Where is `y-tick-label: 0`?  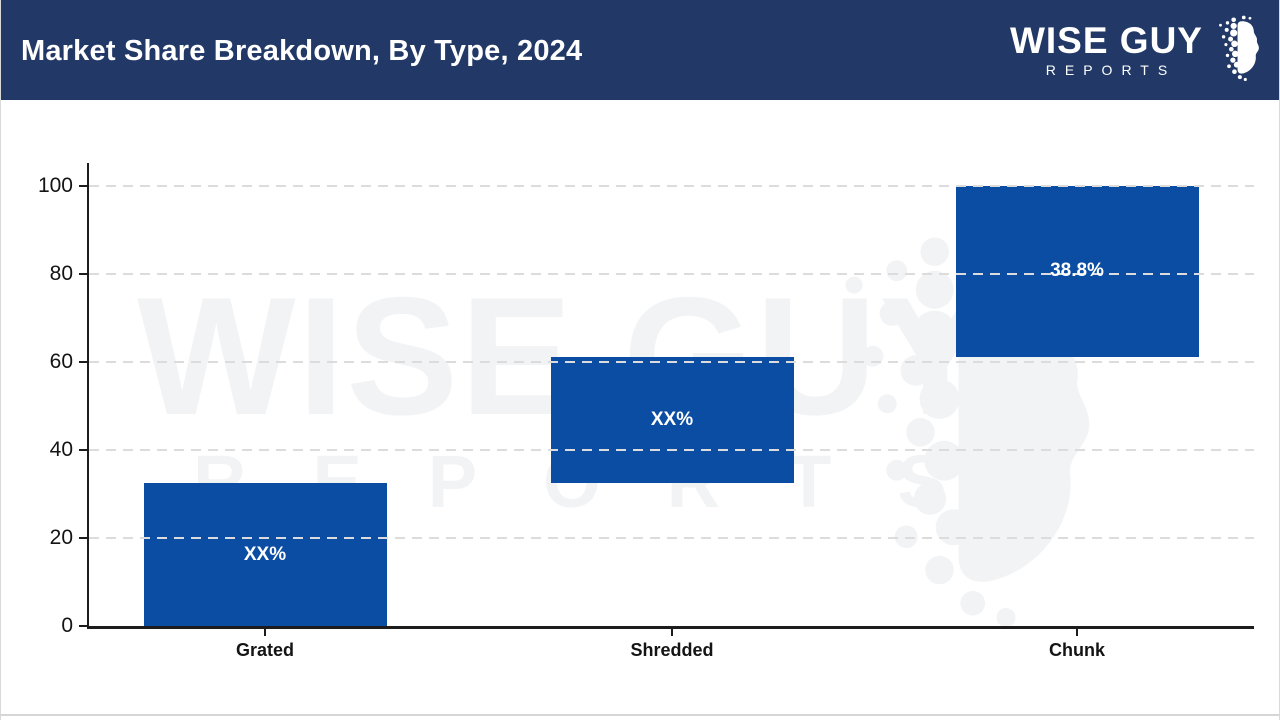
y-tick-label: 0 is located at coordinates (67, 625).